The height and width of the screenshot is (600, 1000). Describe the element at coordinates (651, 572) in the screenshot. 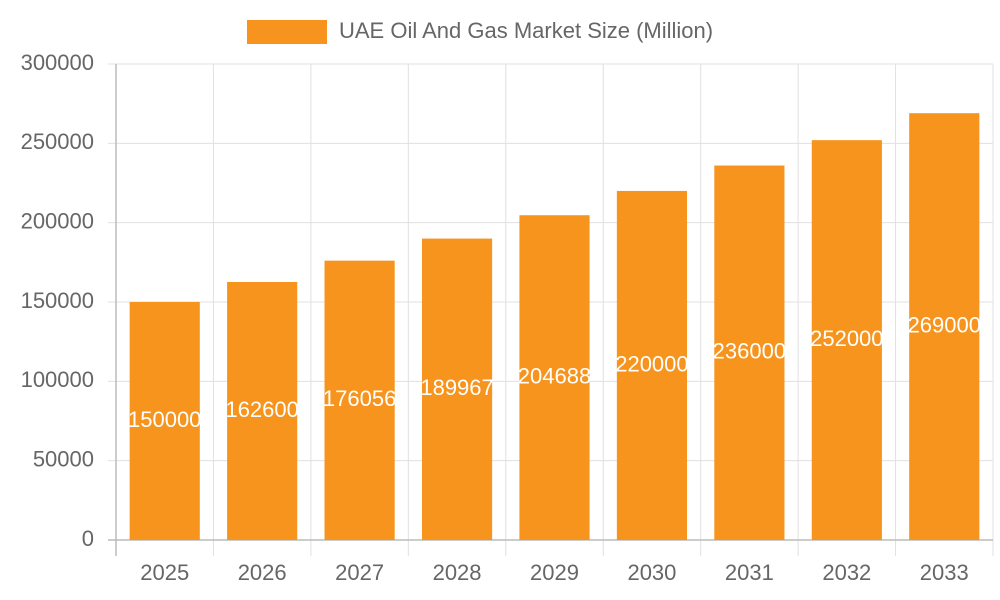

I see `x-tick-label: 2030` at that location.